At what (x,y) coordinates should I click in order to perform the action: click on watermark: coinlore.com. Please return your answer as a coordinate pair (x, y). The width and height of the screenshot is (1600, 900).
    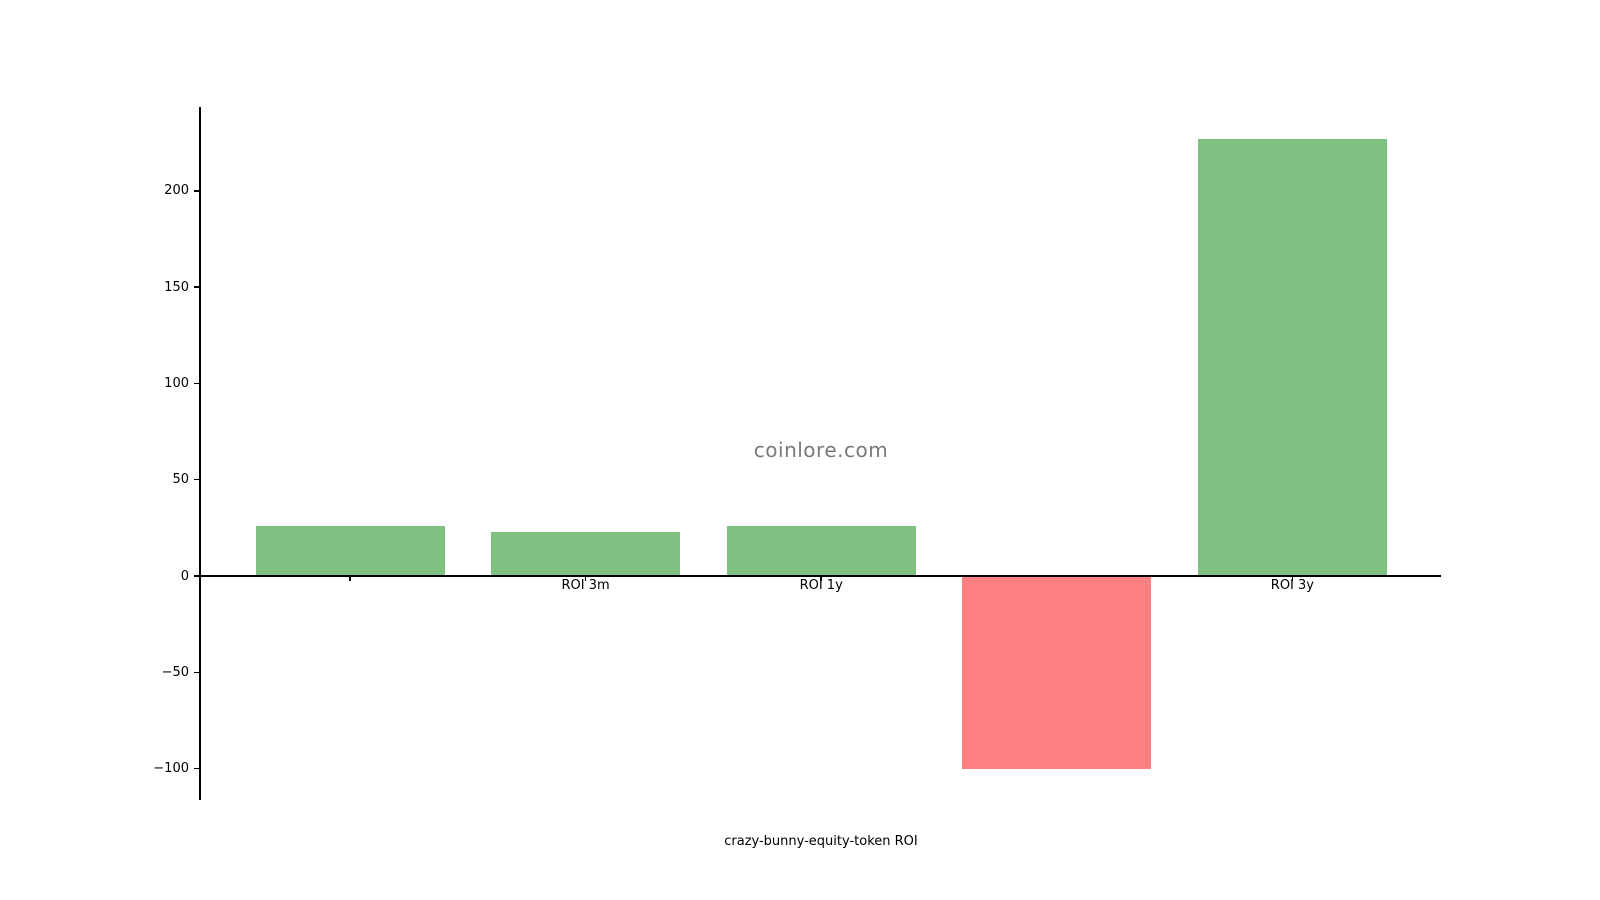
    Looking at the image, I should click on (821, 450).